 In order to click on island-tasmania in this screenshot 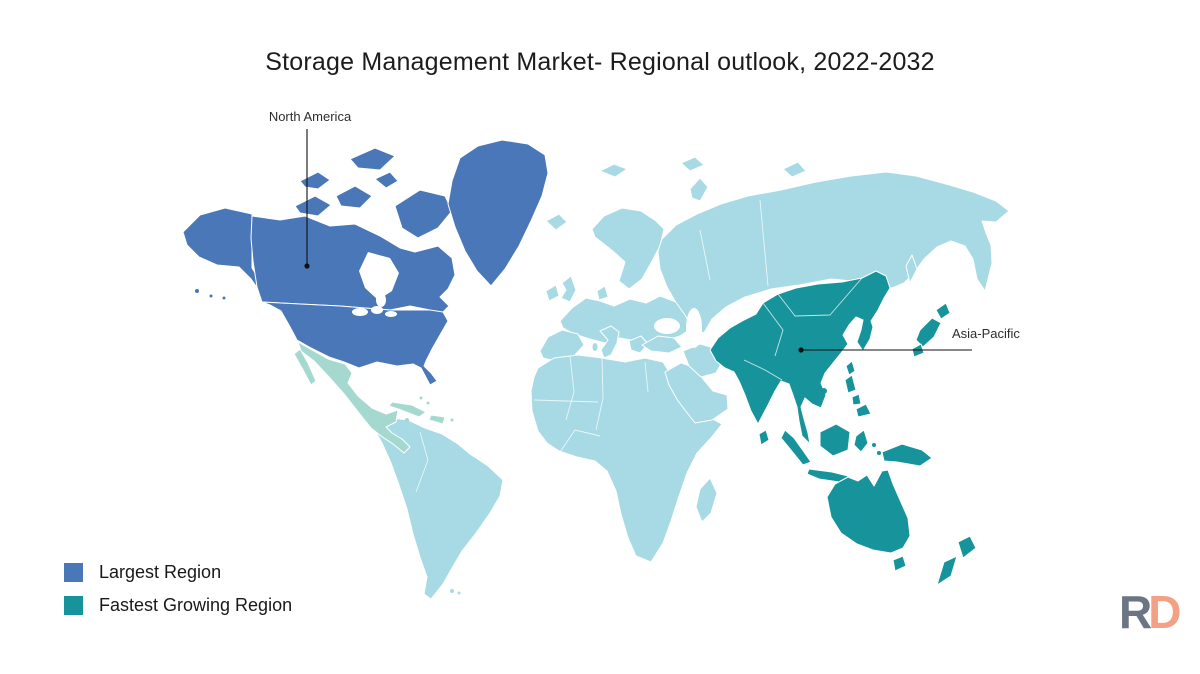, I will do `click(899, 563)`.